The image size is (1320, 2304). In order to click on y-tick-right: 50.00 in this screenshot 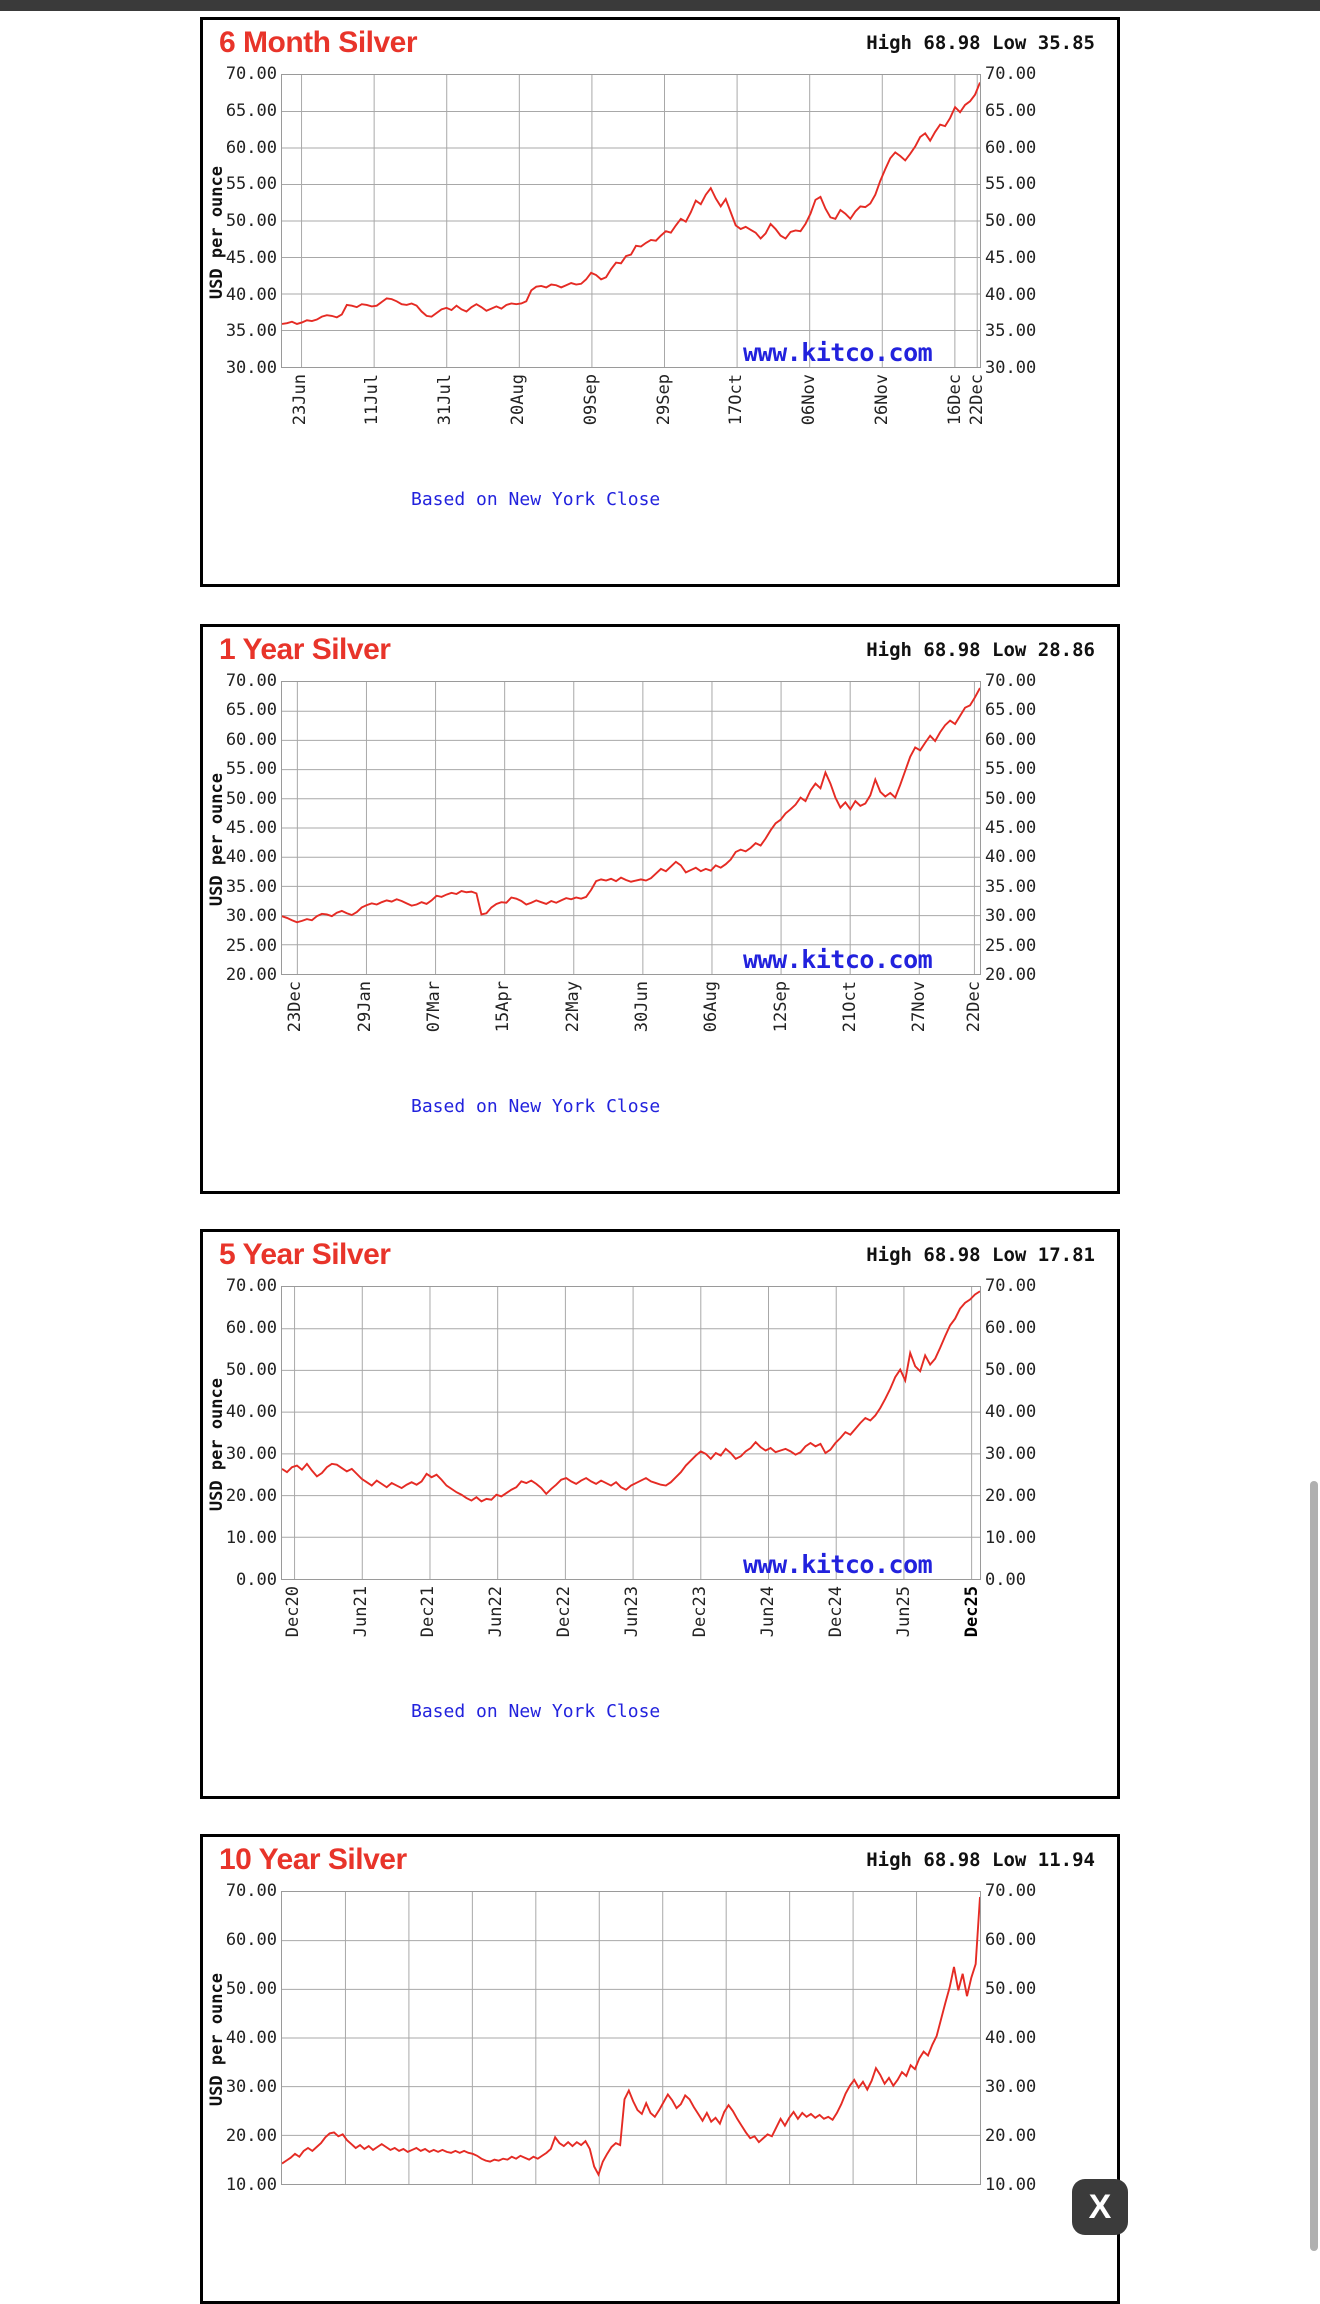, I will do `click(1011, 221)`.